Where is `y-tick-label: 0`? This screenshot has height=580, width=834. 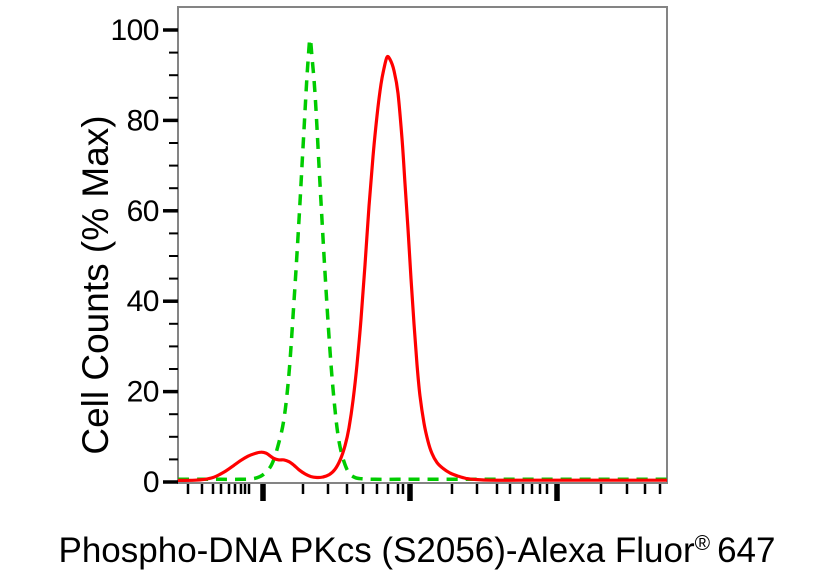
y-tick-label: 0 is located at coordinates (151, 482).